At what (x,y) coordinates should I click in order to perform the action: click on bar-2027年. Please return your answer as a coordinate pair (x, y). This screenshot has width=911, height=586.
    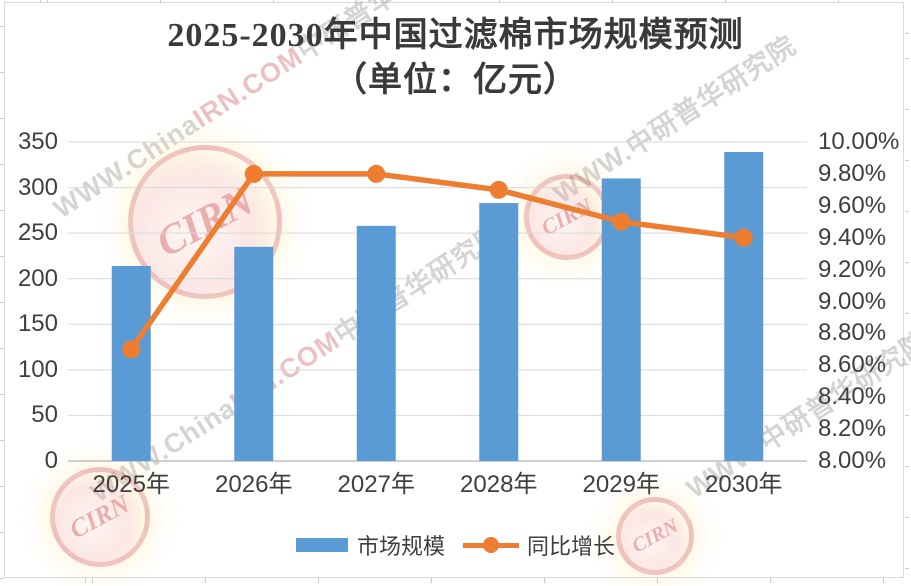
    Looking at the image, I should click on (376, 343).